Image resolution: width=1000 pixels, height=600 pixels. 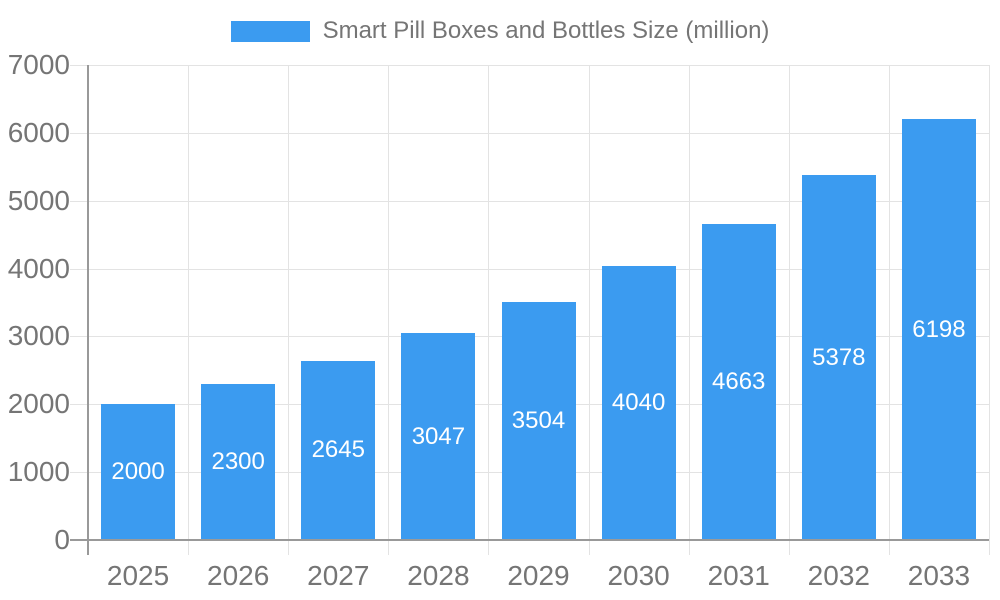 What do you see at coordinates (38, 132) in the screenshot?
I see `y-tick-label: 6000` at bounding box center [38, 132].